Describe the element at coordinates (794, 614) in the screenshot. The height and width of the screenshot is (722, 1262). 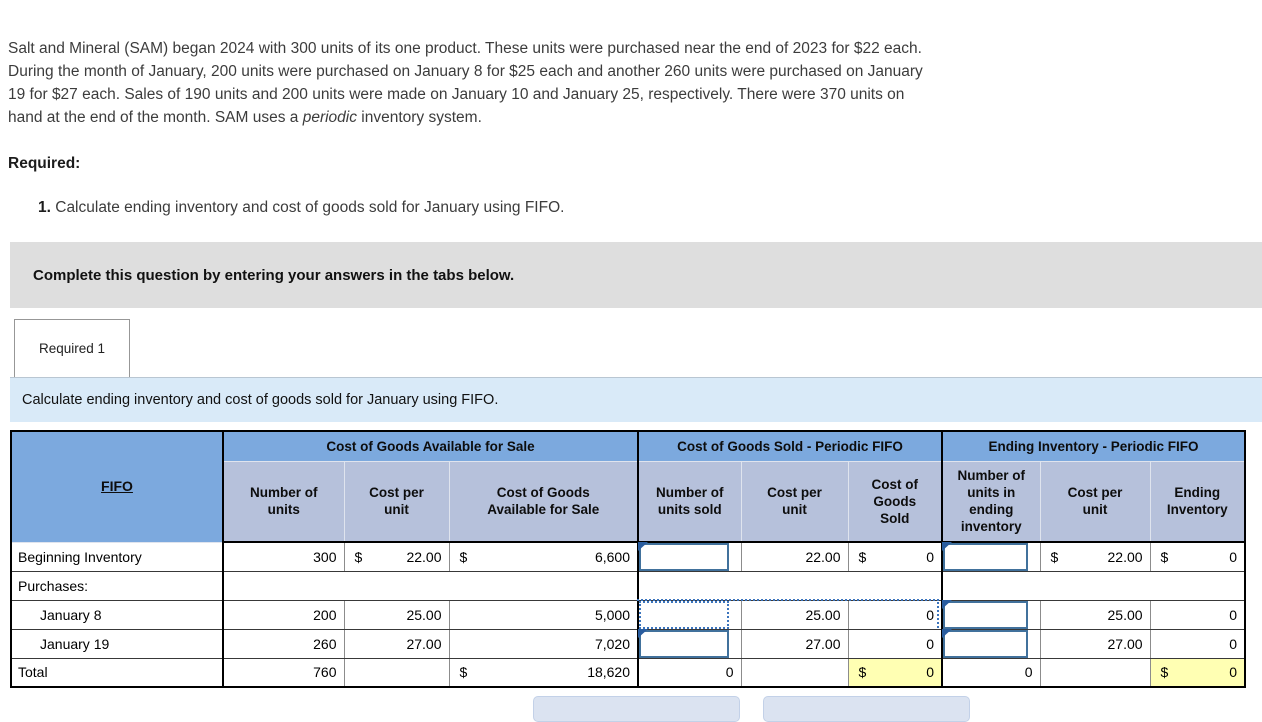
I see `cell-jan8-sold-cost-per-unit: 25.00` at that location.